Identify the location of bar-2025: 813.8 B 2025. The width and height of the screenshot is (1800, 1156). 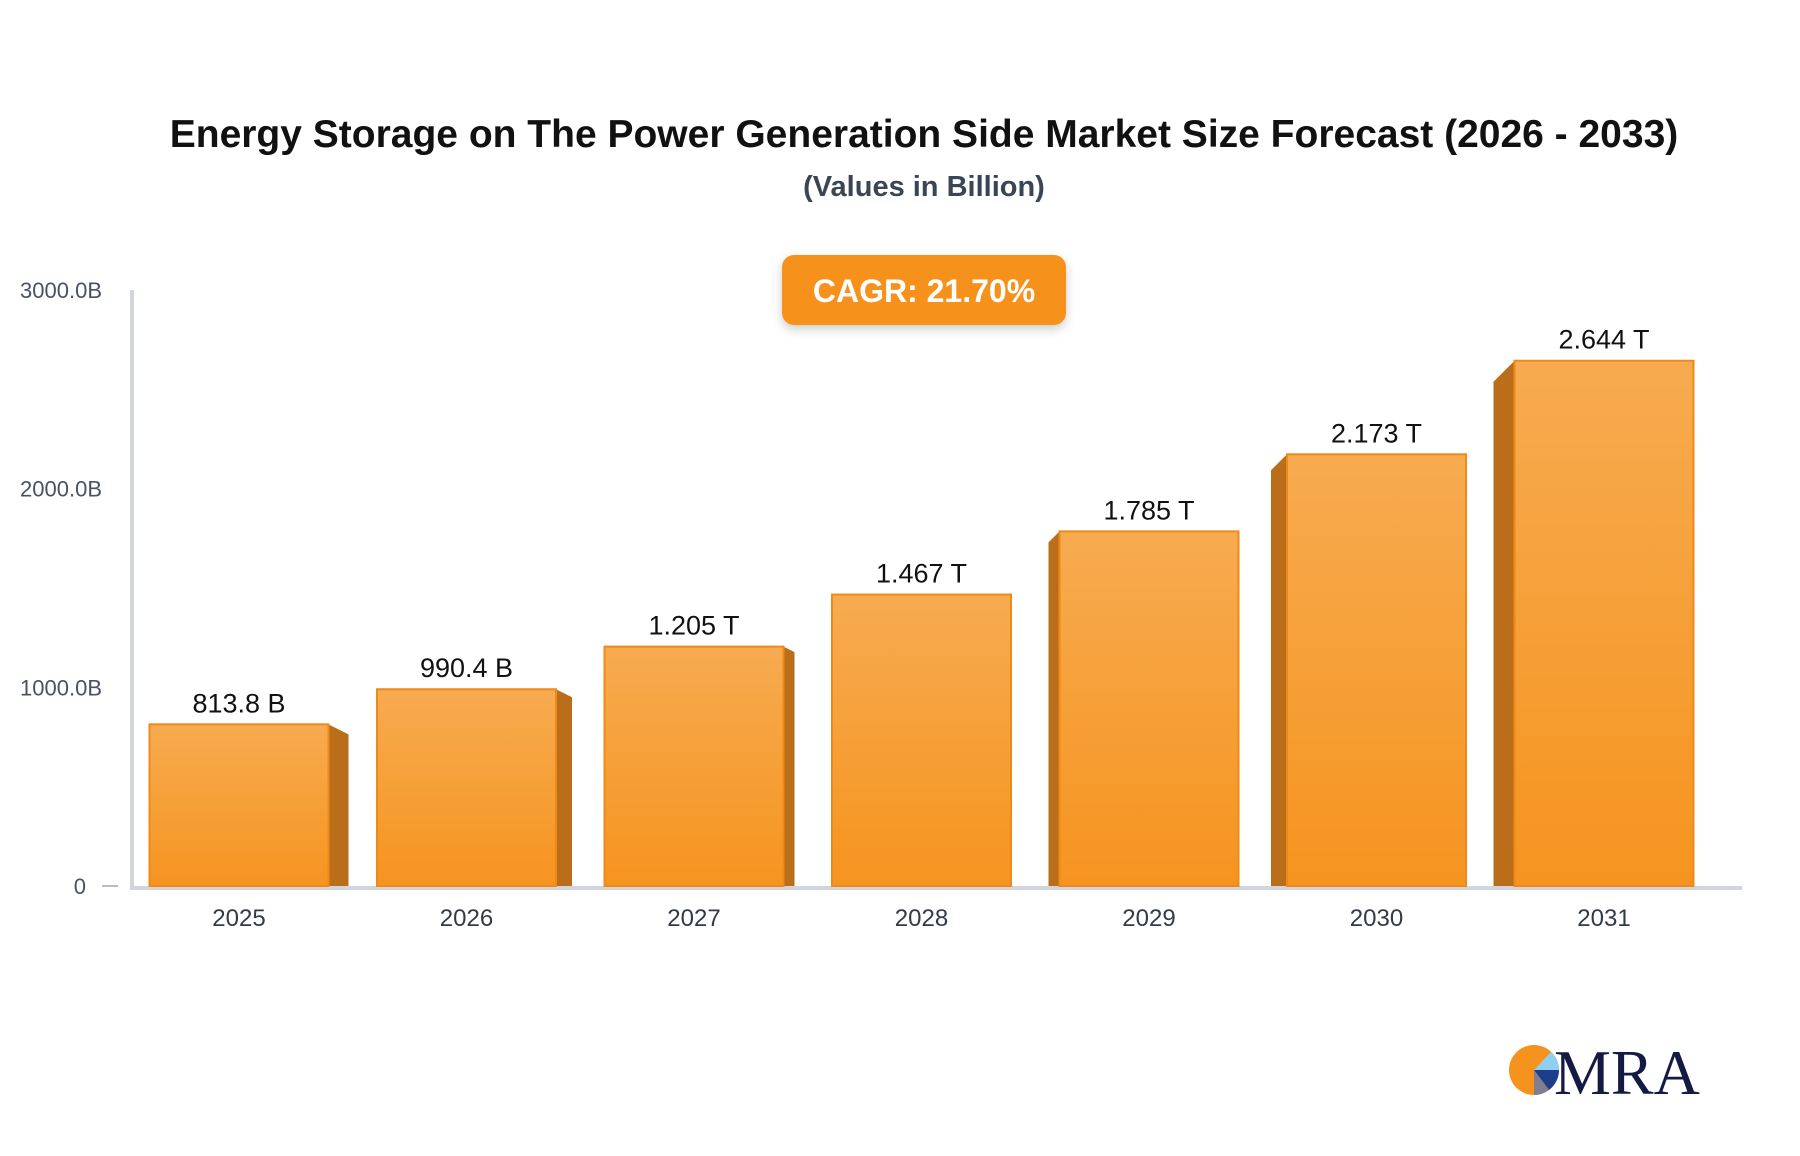
(248, 810).